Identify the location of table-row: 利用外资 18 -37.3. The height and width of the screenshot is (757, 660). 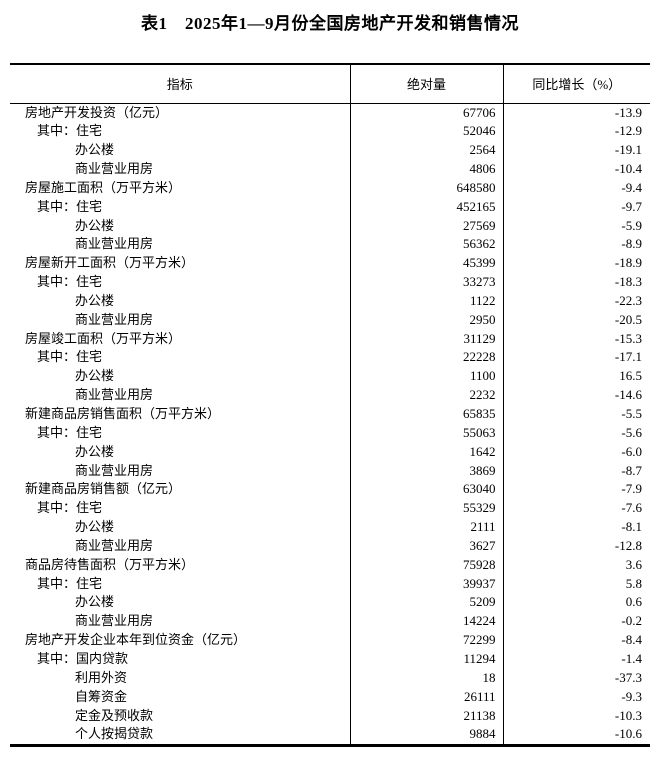
(330, 678).